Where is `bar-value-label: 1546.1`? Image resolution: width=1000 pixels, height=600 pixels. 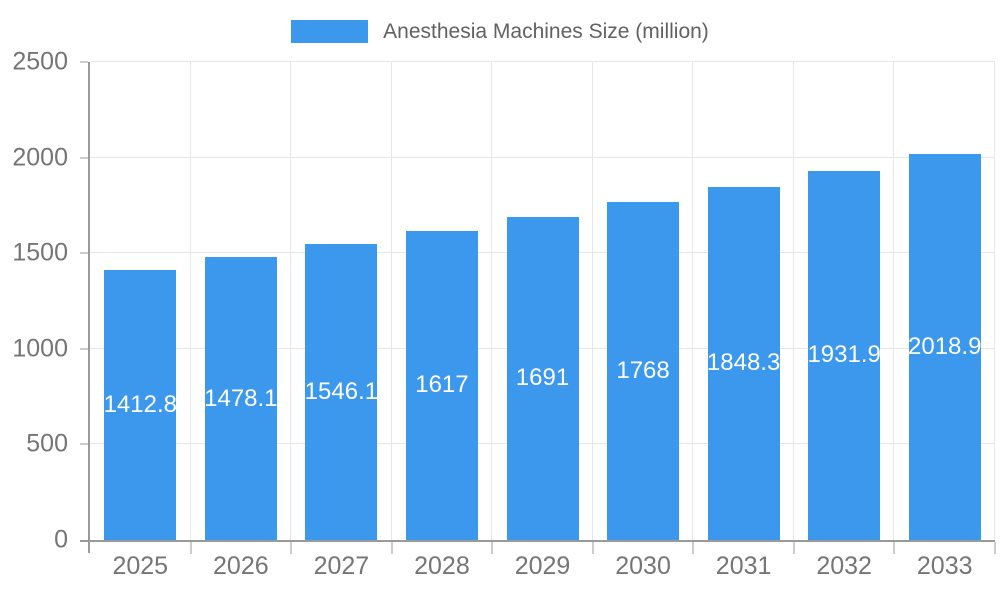
bar-value-label: 1546.1 is located at coordinates (341, 392).